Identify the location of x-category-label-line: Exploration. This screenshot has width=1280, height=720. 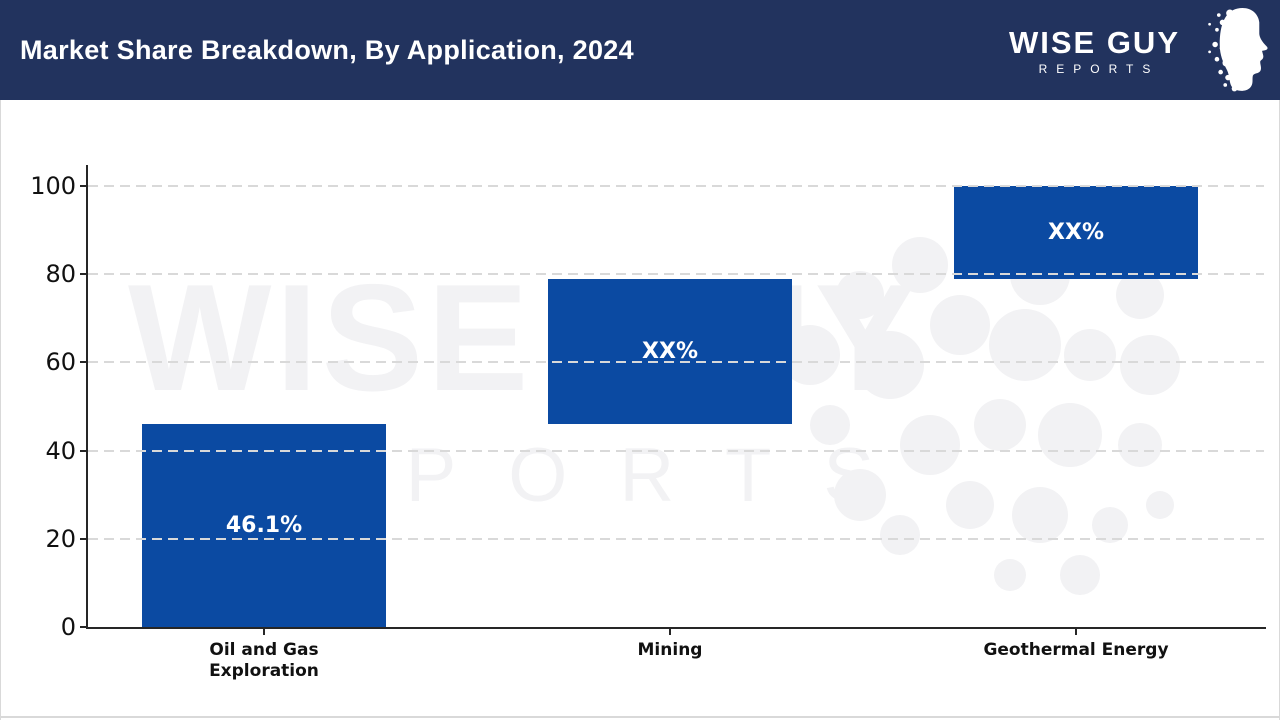
(264, 671).